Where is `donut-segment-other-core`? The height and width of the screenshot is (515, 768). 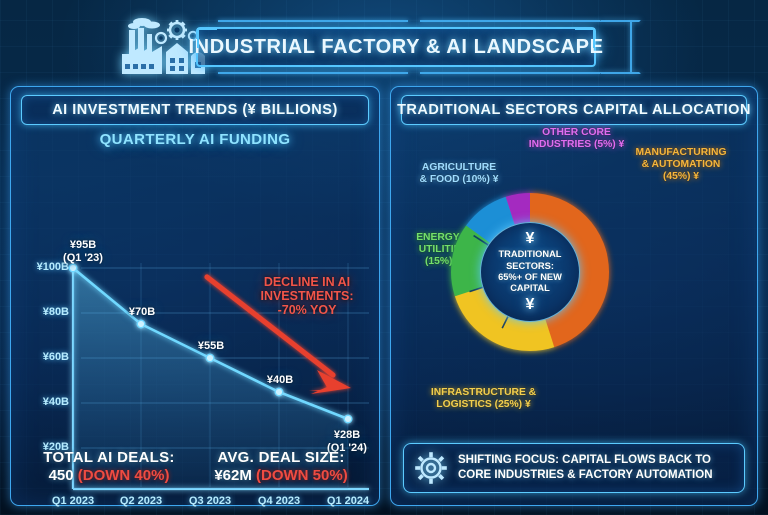 donut-segment-other-core is located at coordinates (530, 272).